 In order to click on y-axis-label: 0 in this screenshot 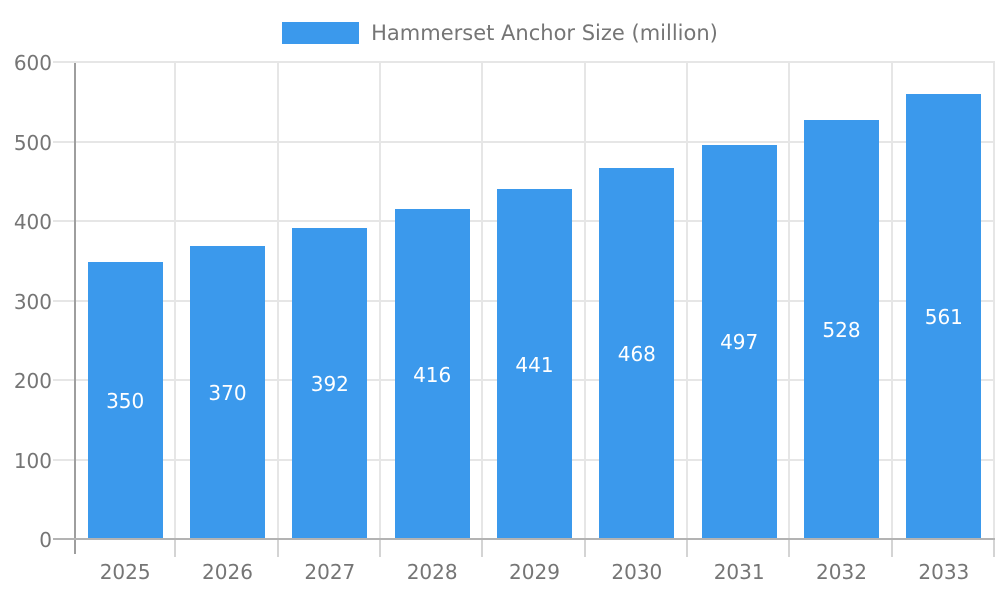, I will do `click(45, 540)`.